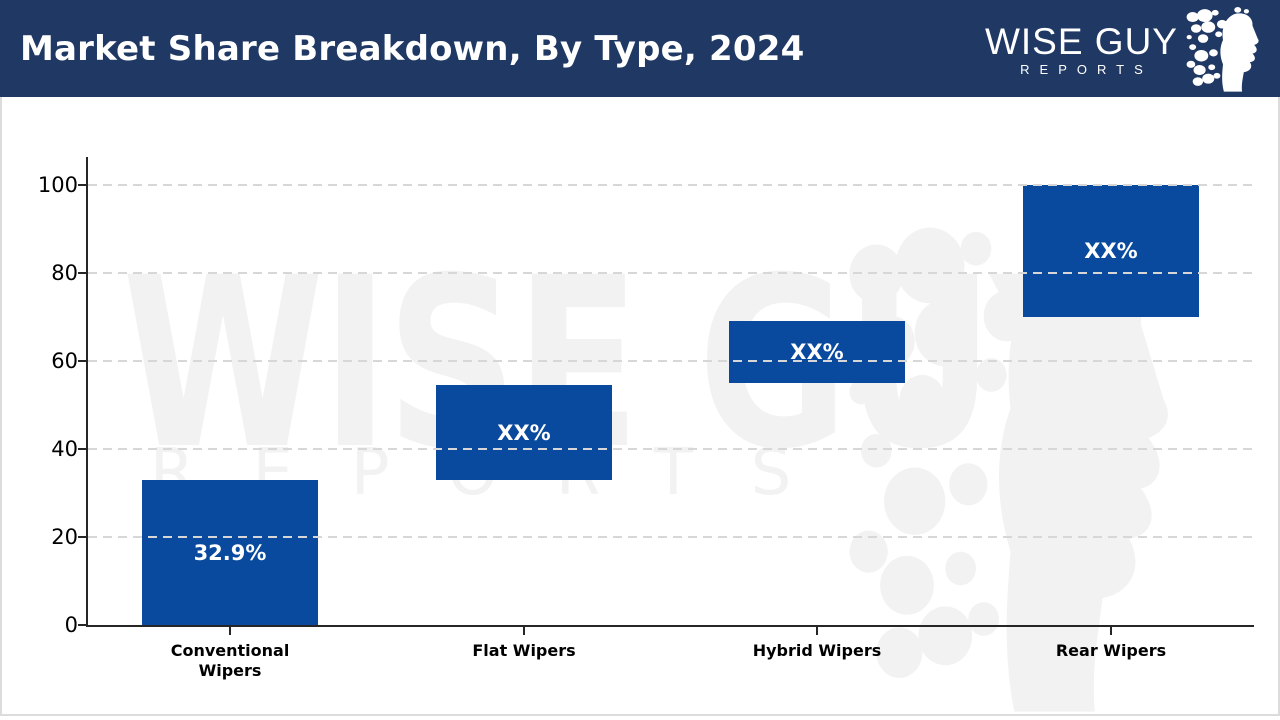 This screenshot has height=720, width=1280. Describe the element at coordinates (817, 650) in the screenshot. I see `x-category-label: Hybrid Wipers` at that location.